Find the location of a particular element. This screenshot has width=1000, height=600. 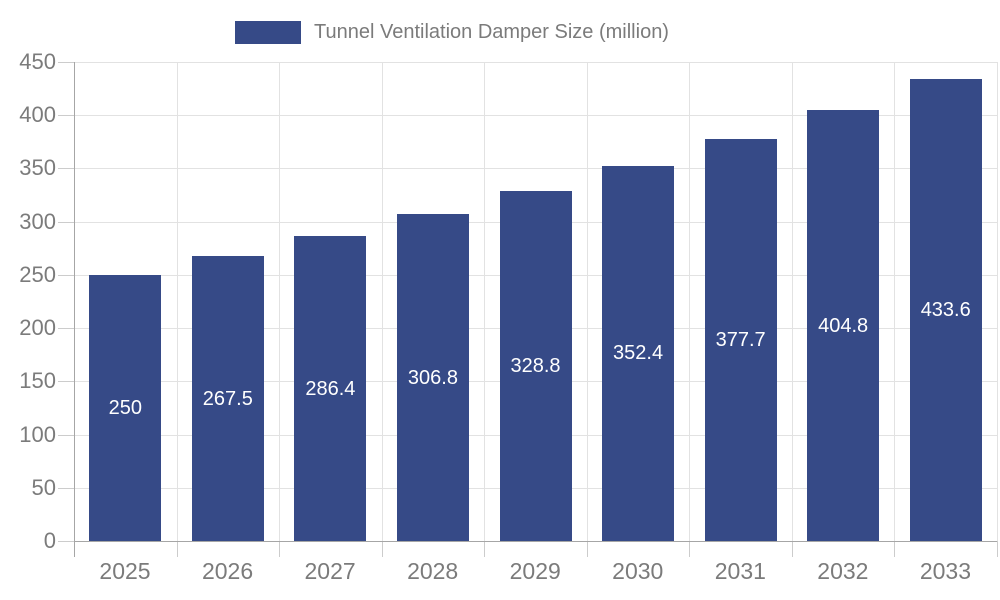

x-axis-tick-label: 2028 is located at coordinates (433, 571).